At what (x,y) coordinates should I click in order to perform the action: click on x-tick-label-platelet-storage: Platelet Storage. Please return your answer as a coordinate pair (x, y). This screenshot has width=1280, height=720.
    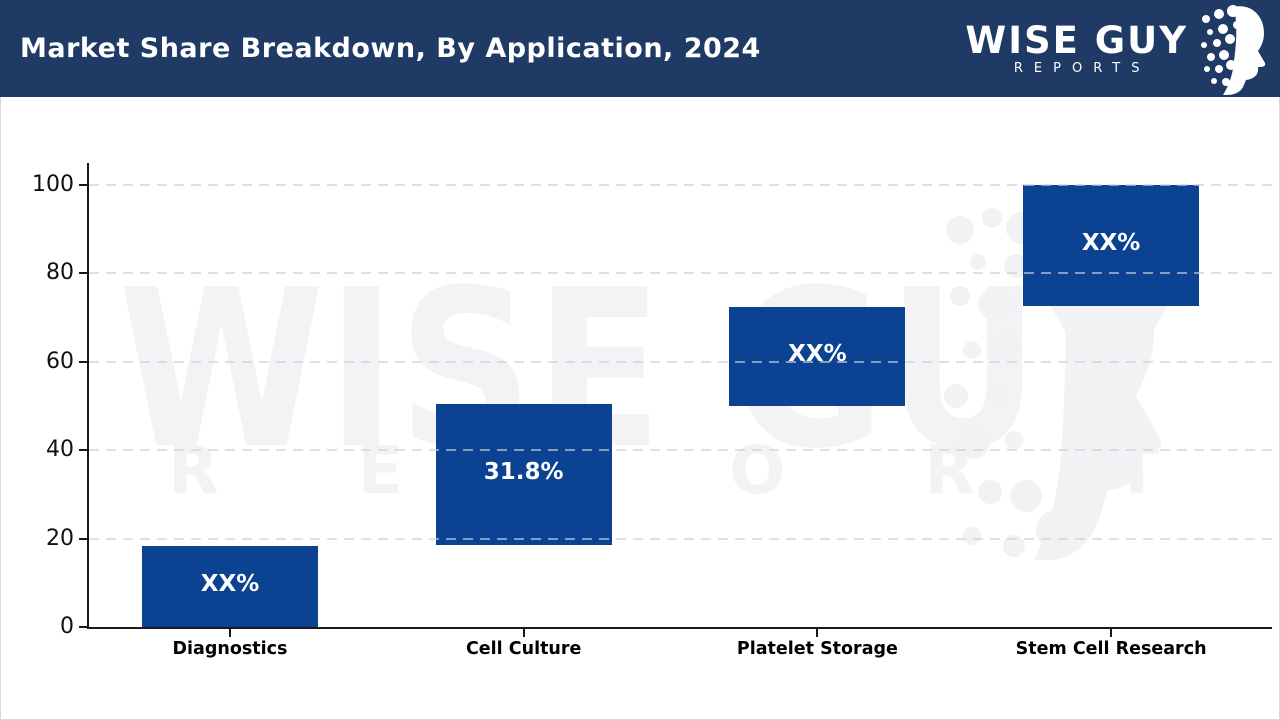
    Looking at the image, I should click on (817, 649).